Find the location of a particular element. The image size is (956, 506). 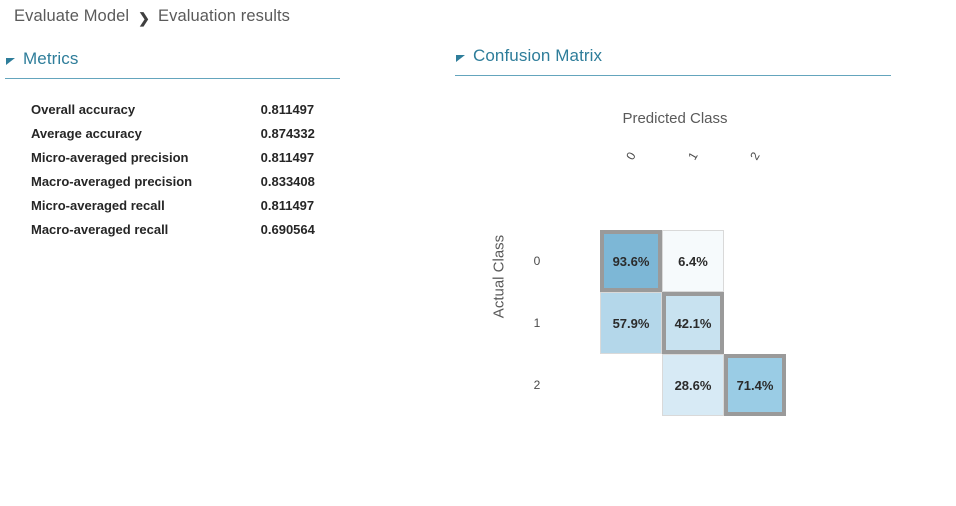

metrics-section-divider is located at coordinates (172, 78).